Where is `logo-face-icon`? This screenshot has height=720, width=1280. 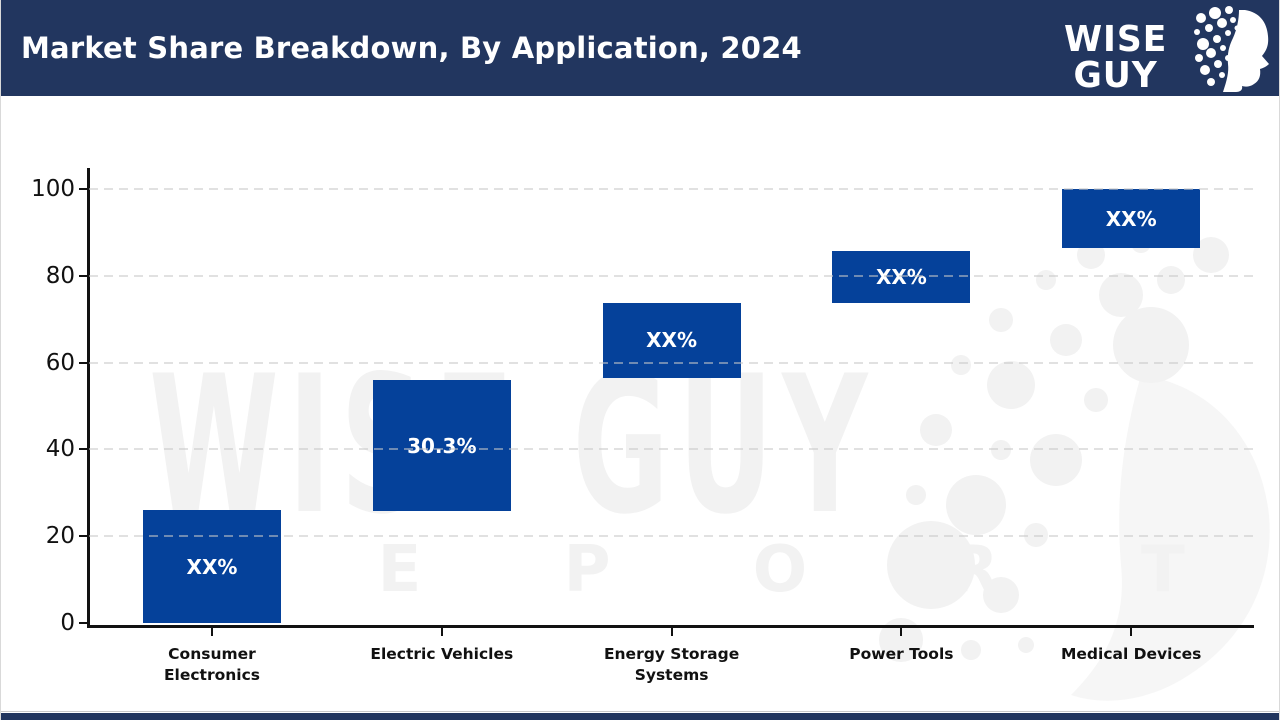 logo-face-icon is located at coordinates (1231, 49).